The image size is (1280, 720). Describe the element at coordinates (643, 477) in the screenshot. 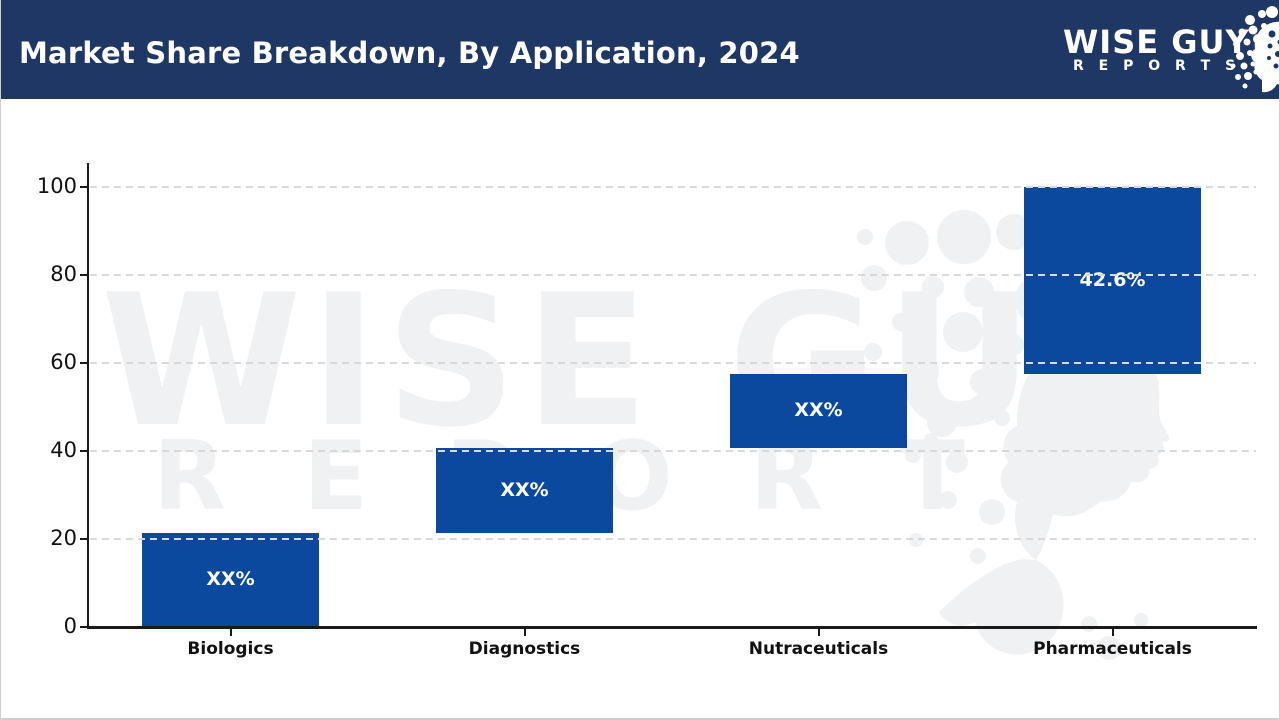

I see `watermark-subtitle: R E P O R T S` at that location.